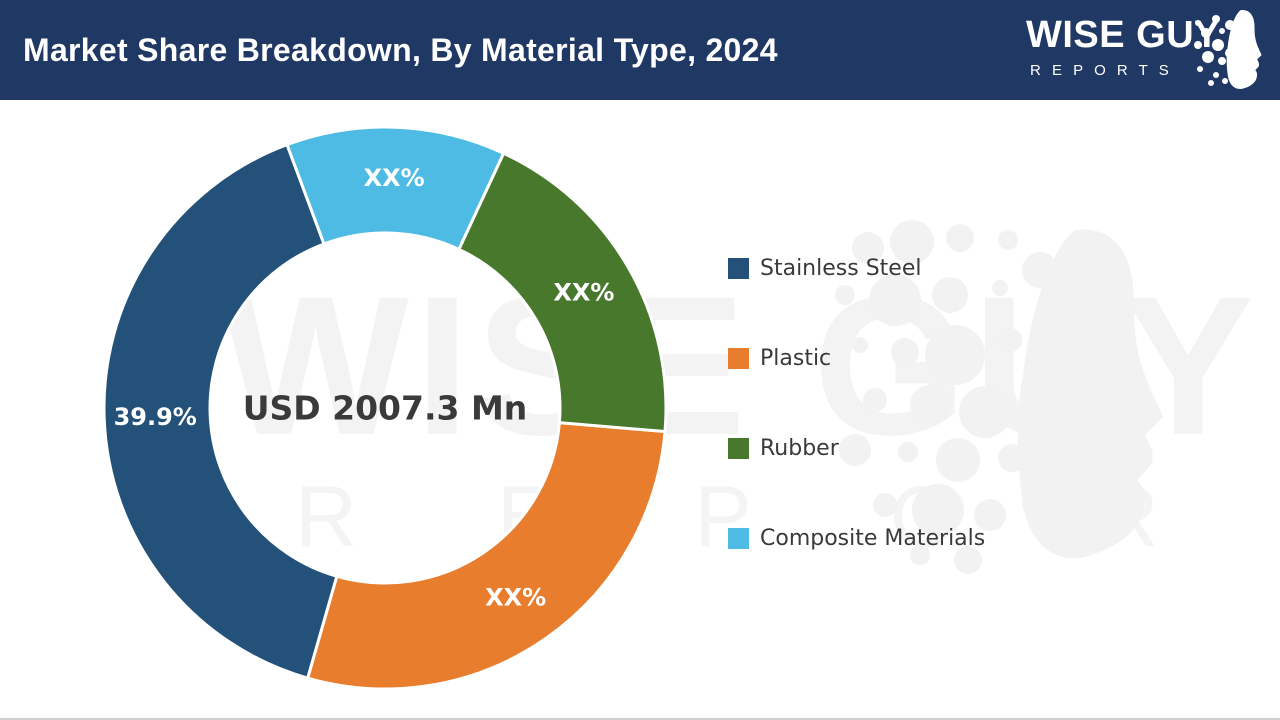 The height and width of the screenshot is (720, 1280). I want to click on donut-center-value: USD 2007.3 Mn, so click(385, 408).